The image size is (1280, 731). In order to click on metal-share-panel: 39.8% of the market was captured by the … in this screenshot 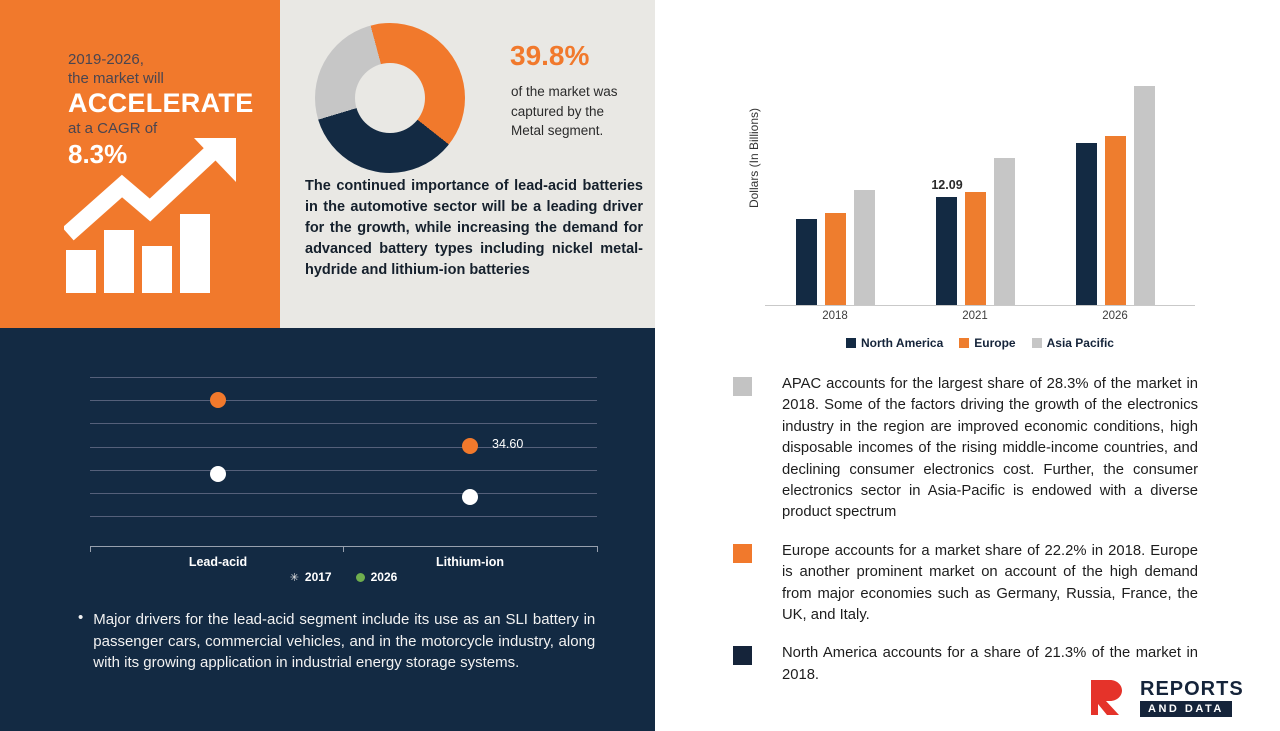, I will do `click(467, 164)`.